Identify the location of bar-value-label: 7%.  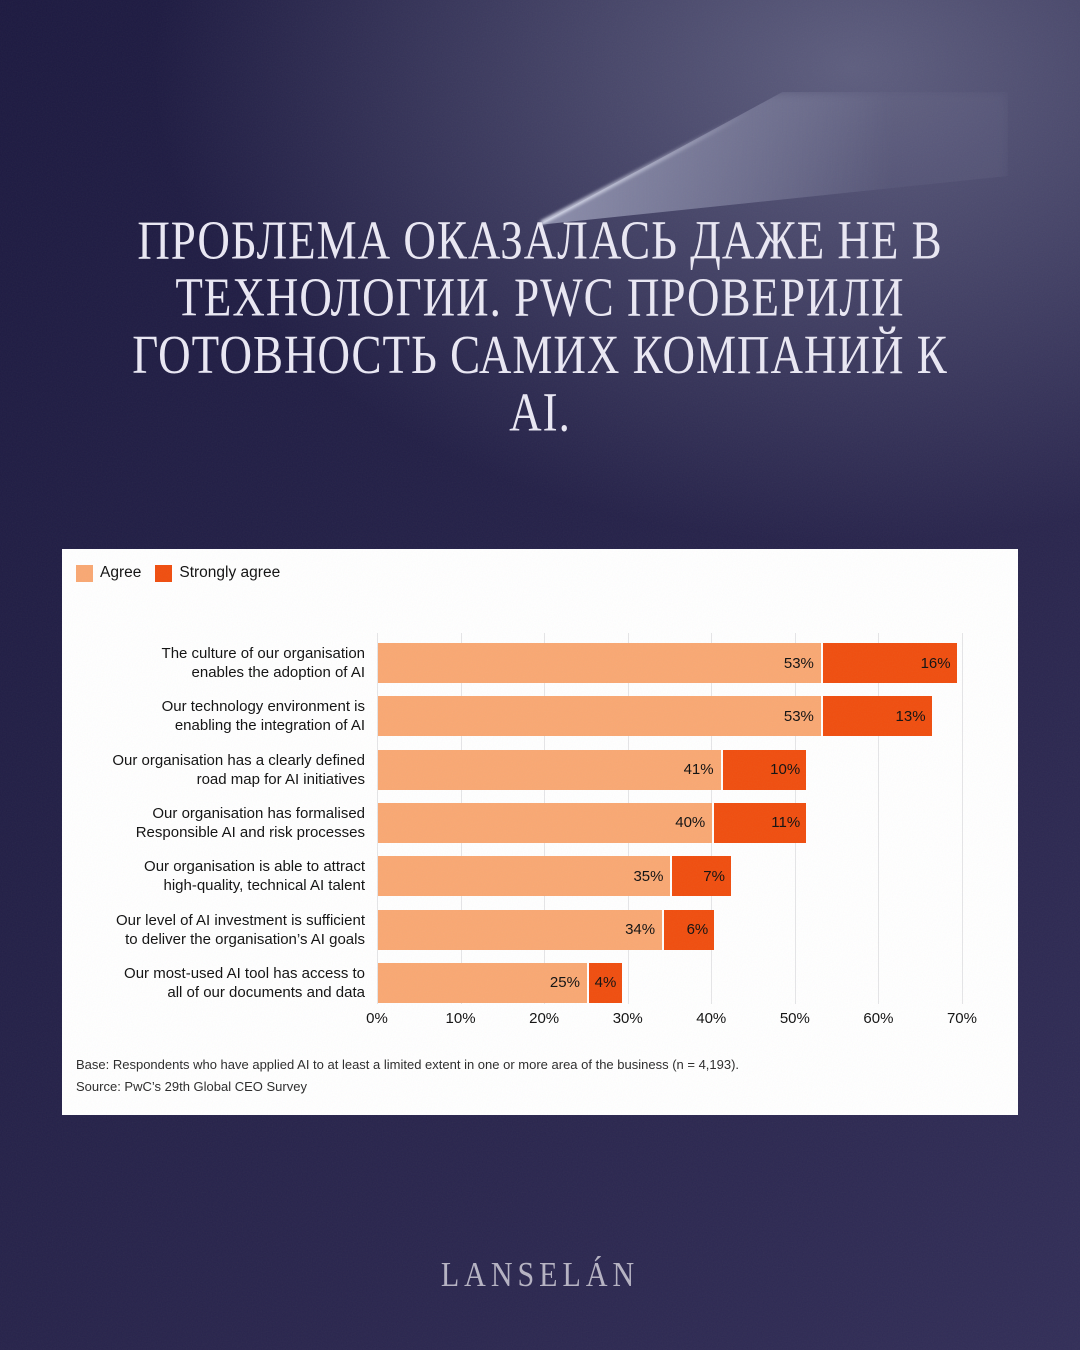
(714, 876).